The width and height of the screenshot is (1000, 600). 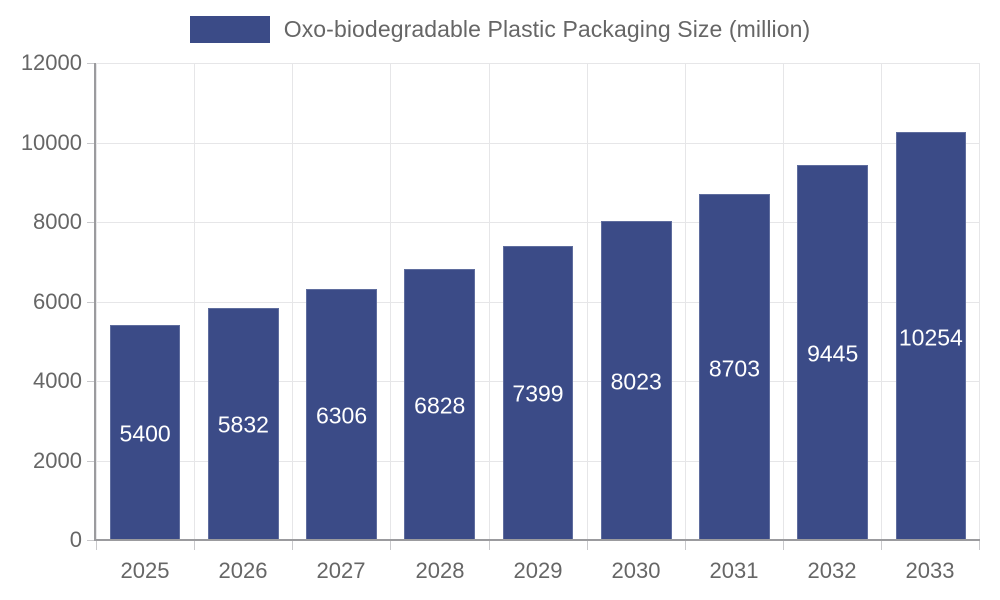 What do you see at coordinates (75, 539) in the screenshot?
I see `y-tick-label-0: 0` at bounding box center [75, 539].